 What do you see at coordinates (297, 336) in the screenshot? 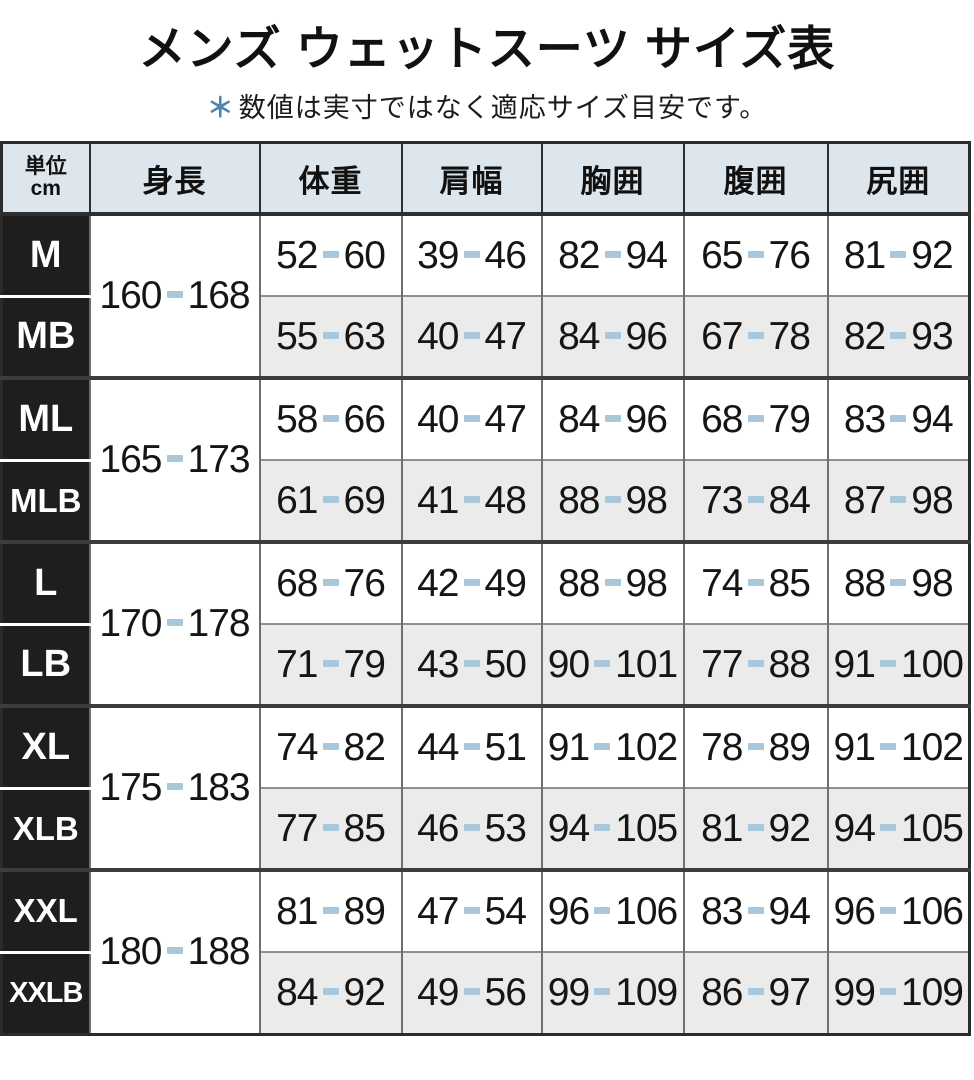
I see `range-min: 55` at bounding box center [297, 336].